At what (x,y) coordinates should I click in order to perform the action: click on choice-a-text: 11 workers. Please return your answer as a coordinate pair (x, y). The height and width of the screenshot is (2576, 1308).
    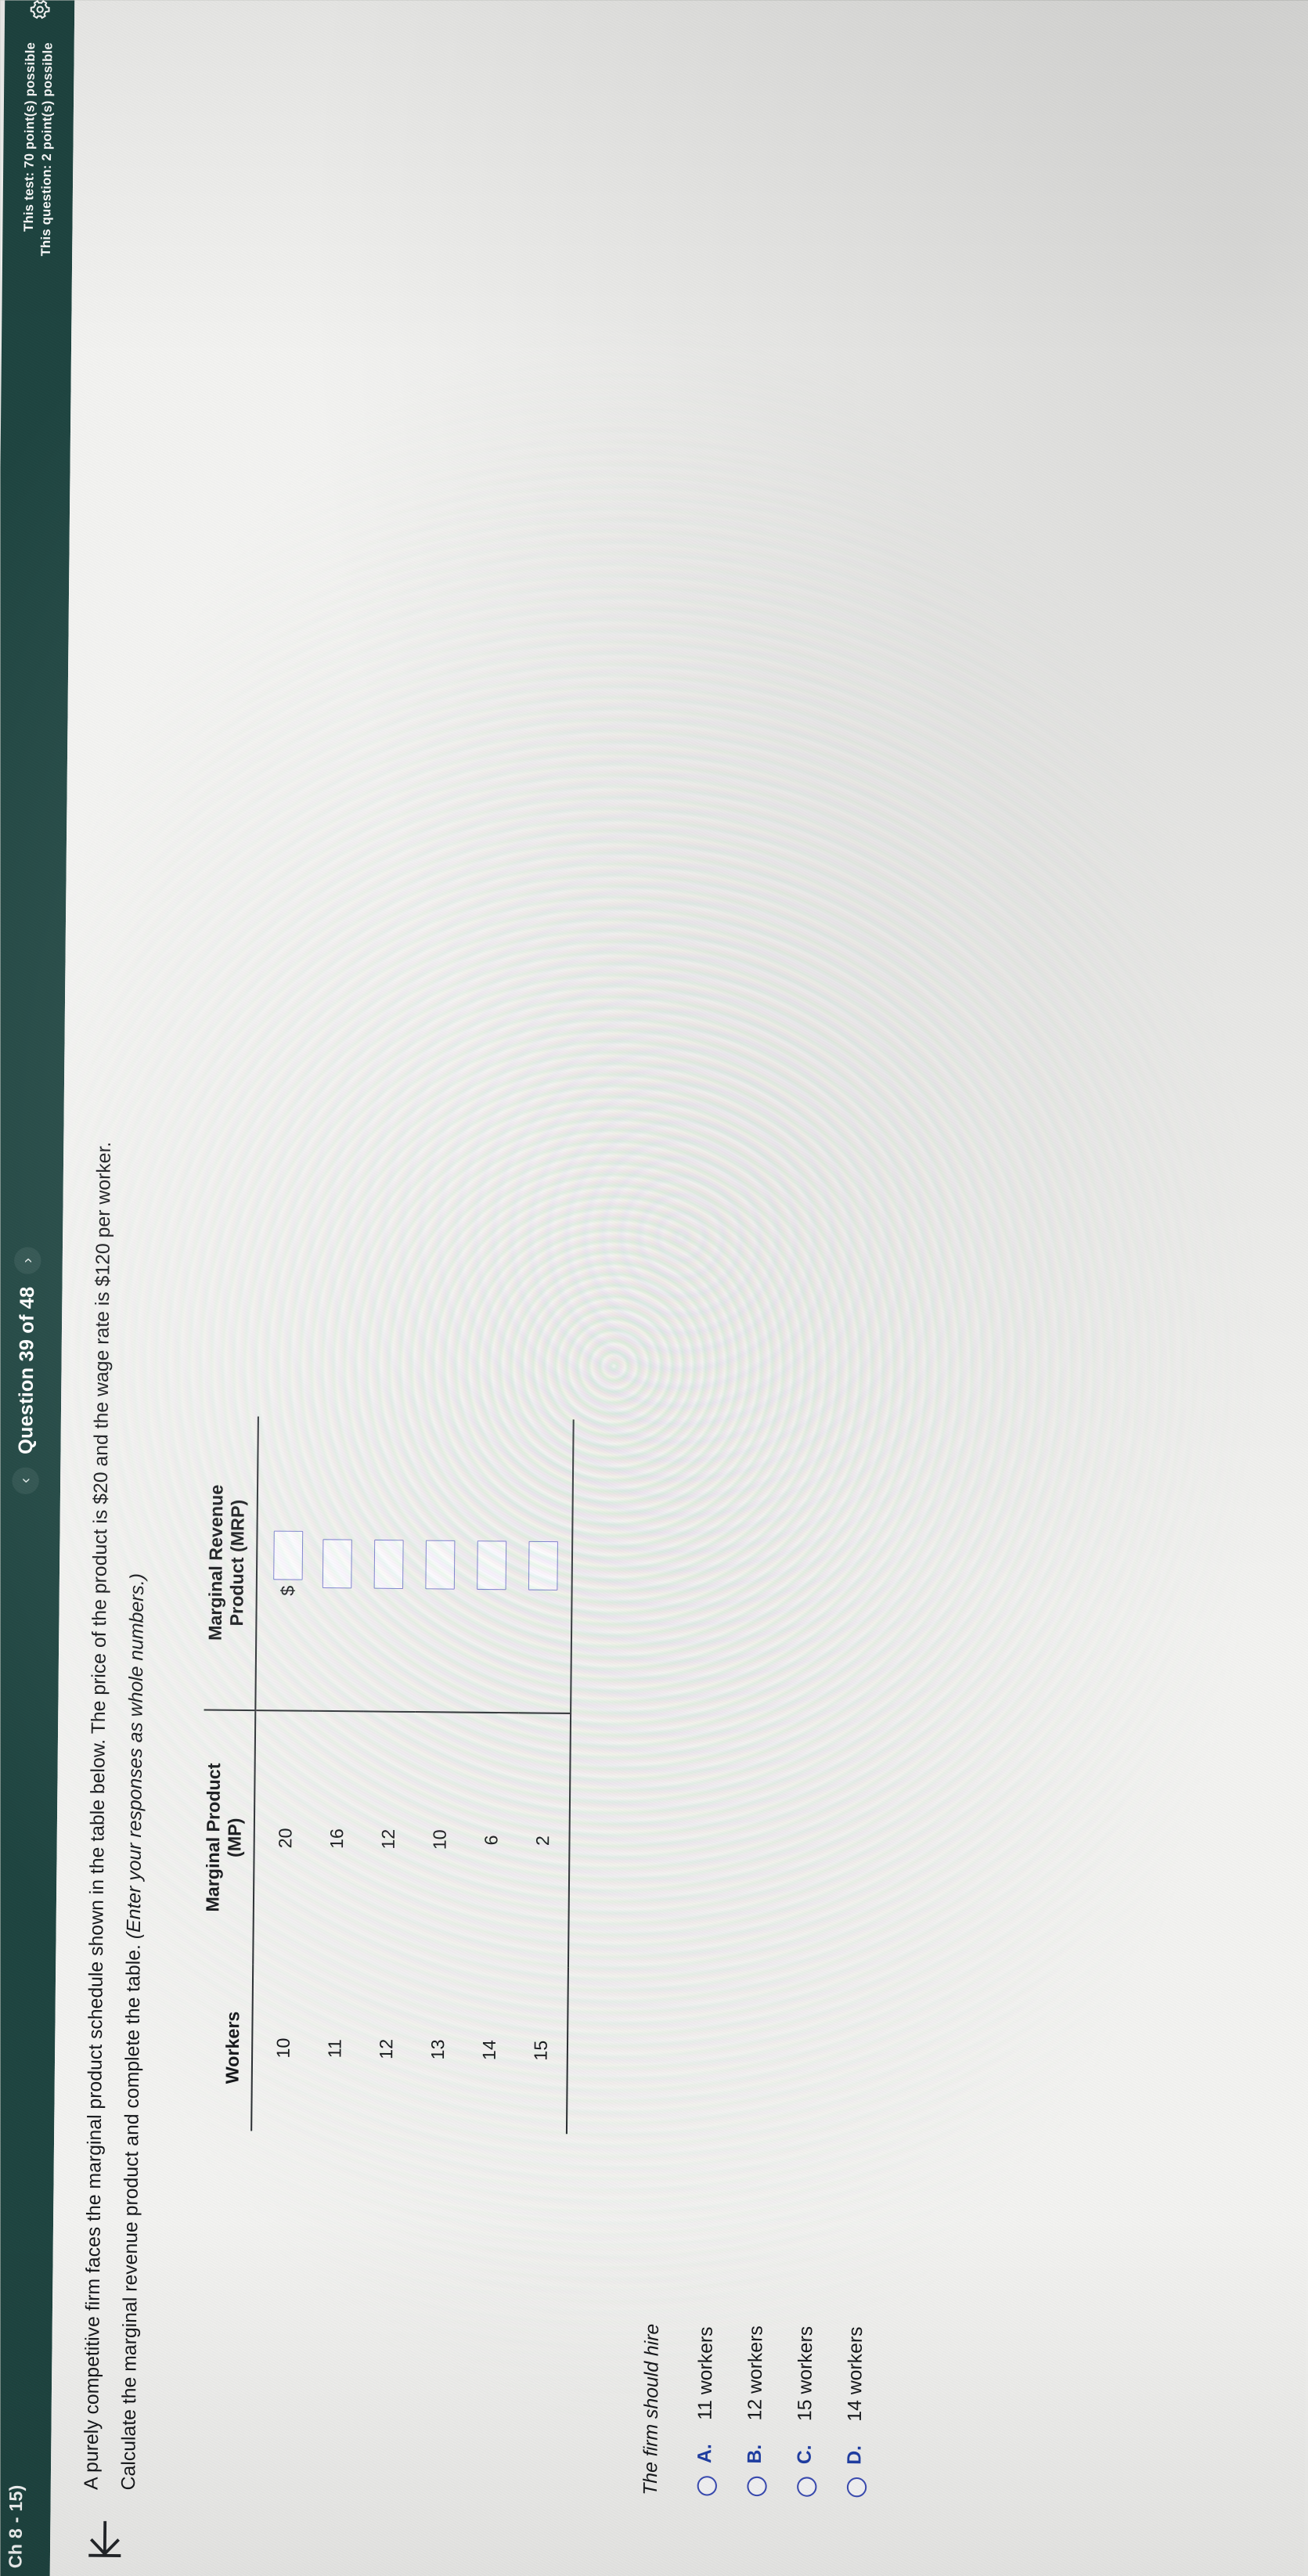
    Looking at the image, I should click on (705, 2373).